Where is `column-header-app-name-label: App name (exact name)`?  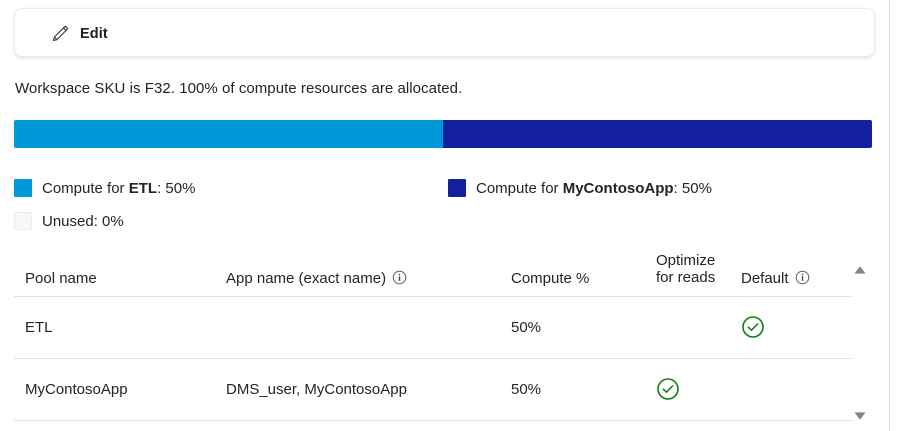
column-header-app-name-label: App name (exact name) is located at coordinates (306, 278).